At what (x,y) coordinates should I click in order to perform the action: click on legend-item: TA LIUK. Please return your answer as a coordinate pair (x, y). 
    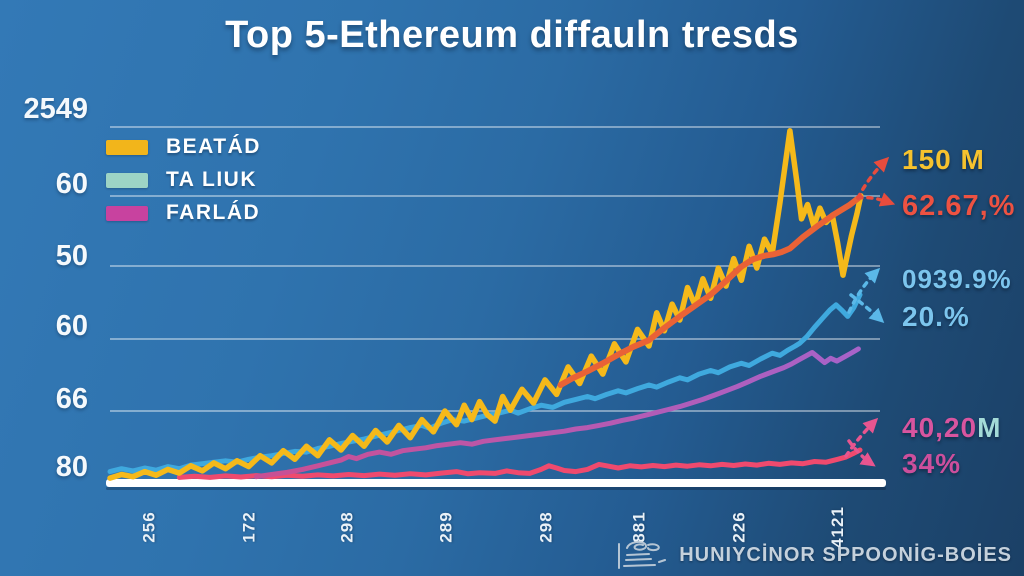
    Looking at the image, I should click on (183, 179).